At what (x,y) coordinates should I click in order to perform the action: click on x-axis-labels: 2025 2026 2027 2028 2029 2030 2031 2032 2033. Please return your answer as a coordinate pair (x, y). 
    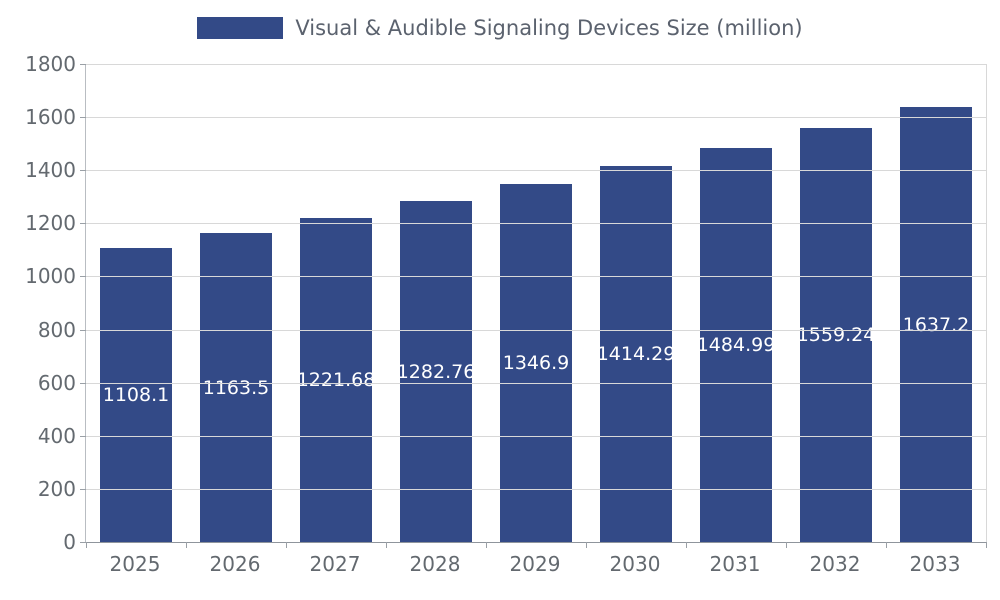
    Looking at the image, I should click on (535, 564).